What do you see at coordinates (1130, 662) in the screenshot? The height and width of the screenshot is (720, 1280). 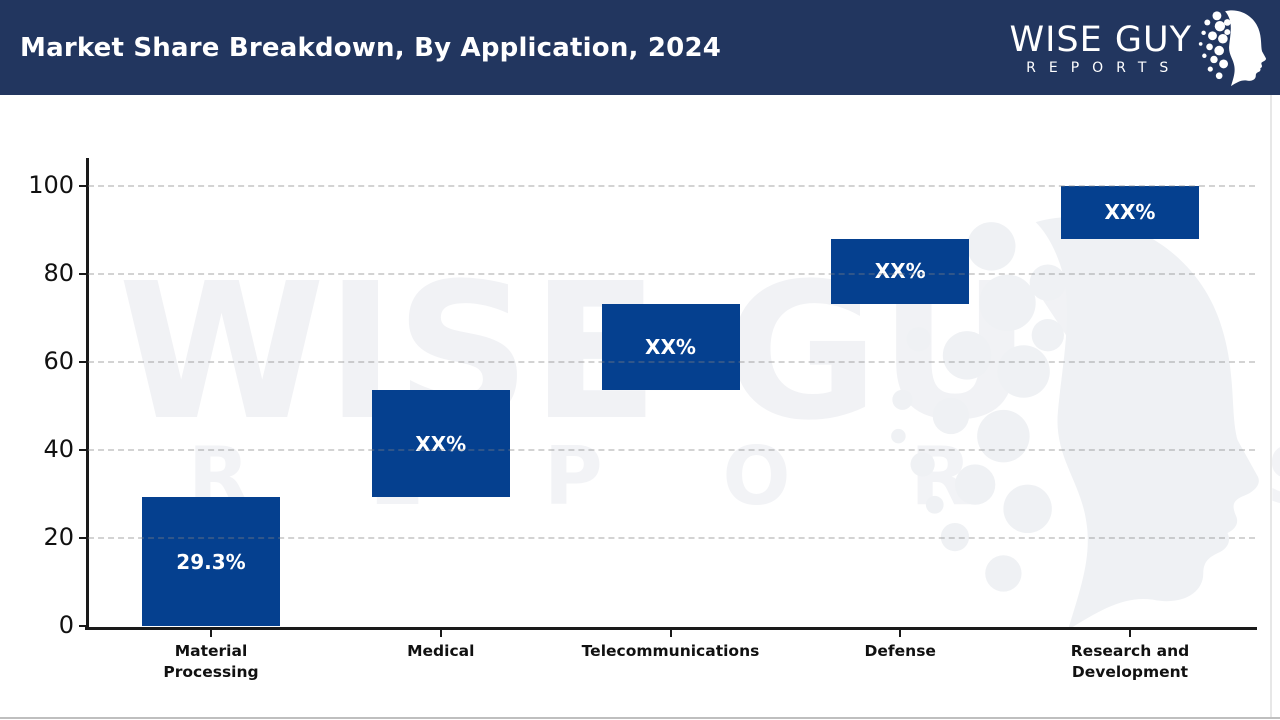 I see `x-category-label-4: Research and Development` at bounding box center [1130, 662].